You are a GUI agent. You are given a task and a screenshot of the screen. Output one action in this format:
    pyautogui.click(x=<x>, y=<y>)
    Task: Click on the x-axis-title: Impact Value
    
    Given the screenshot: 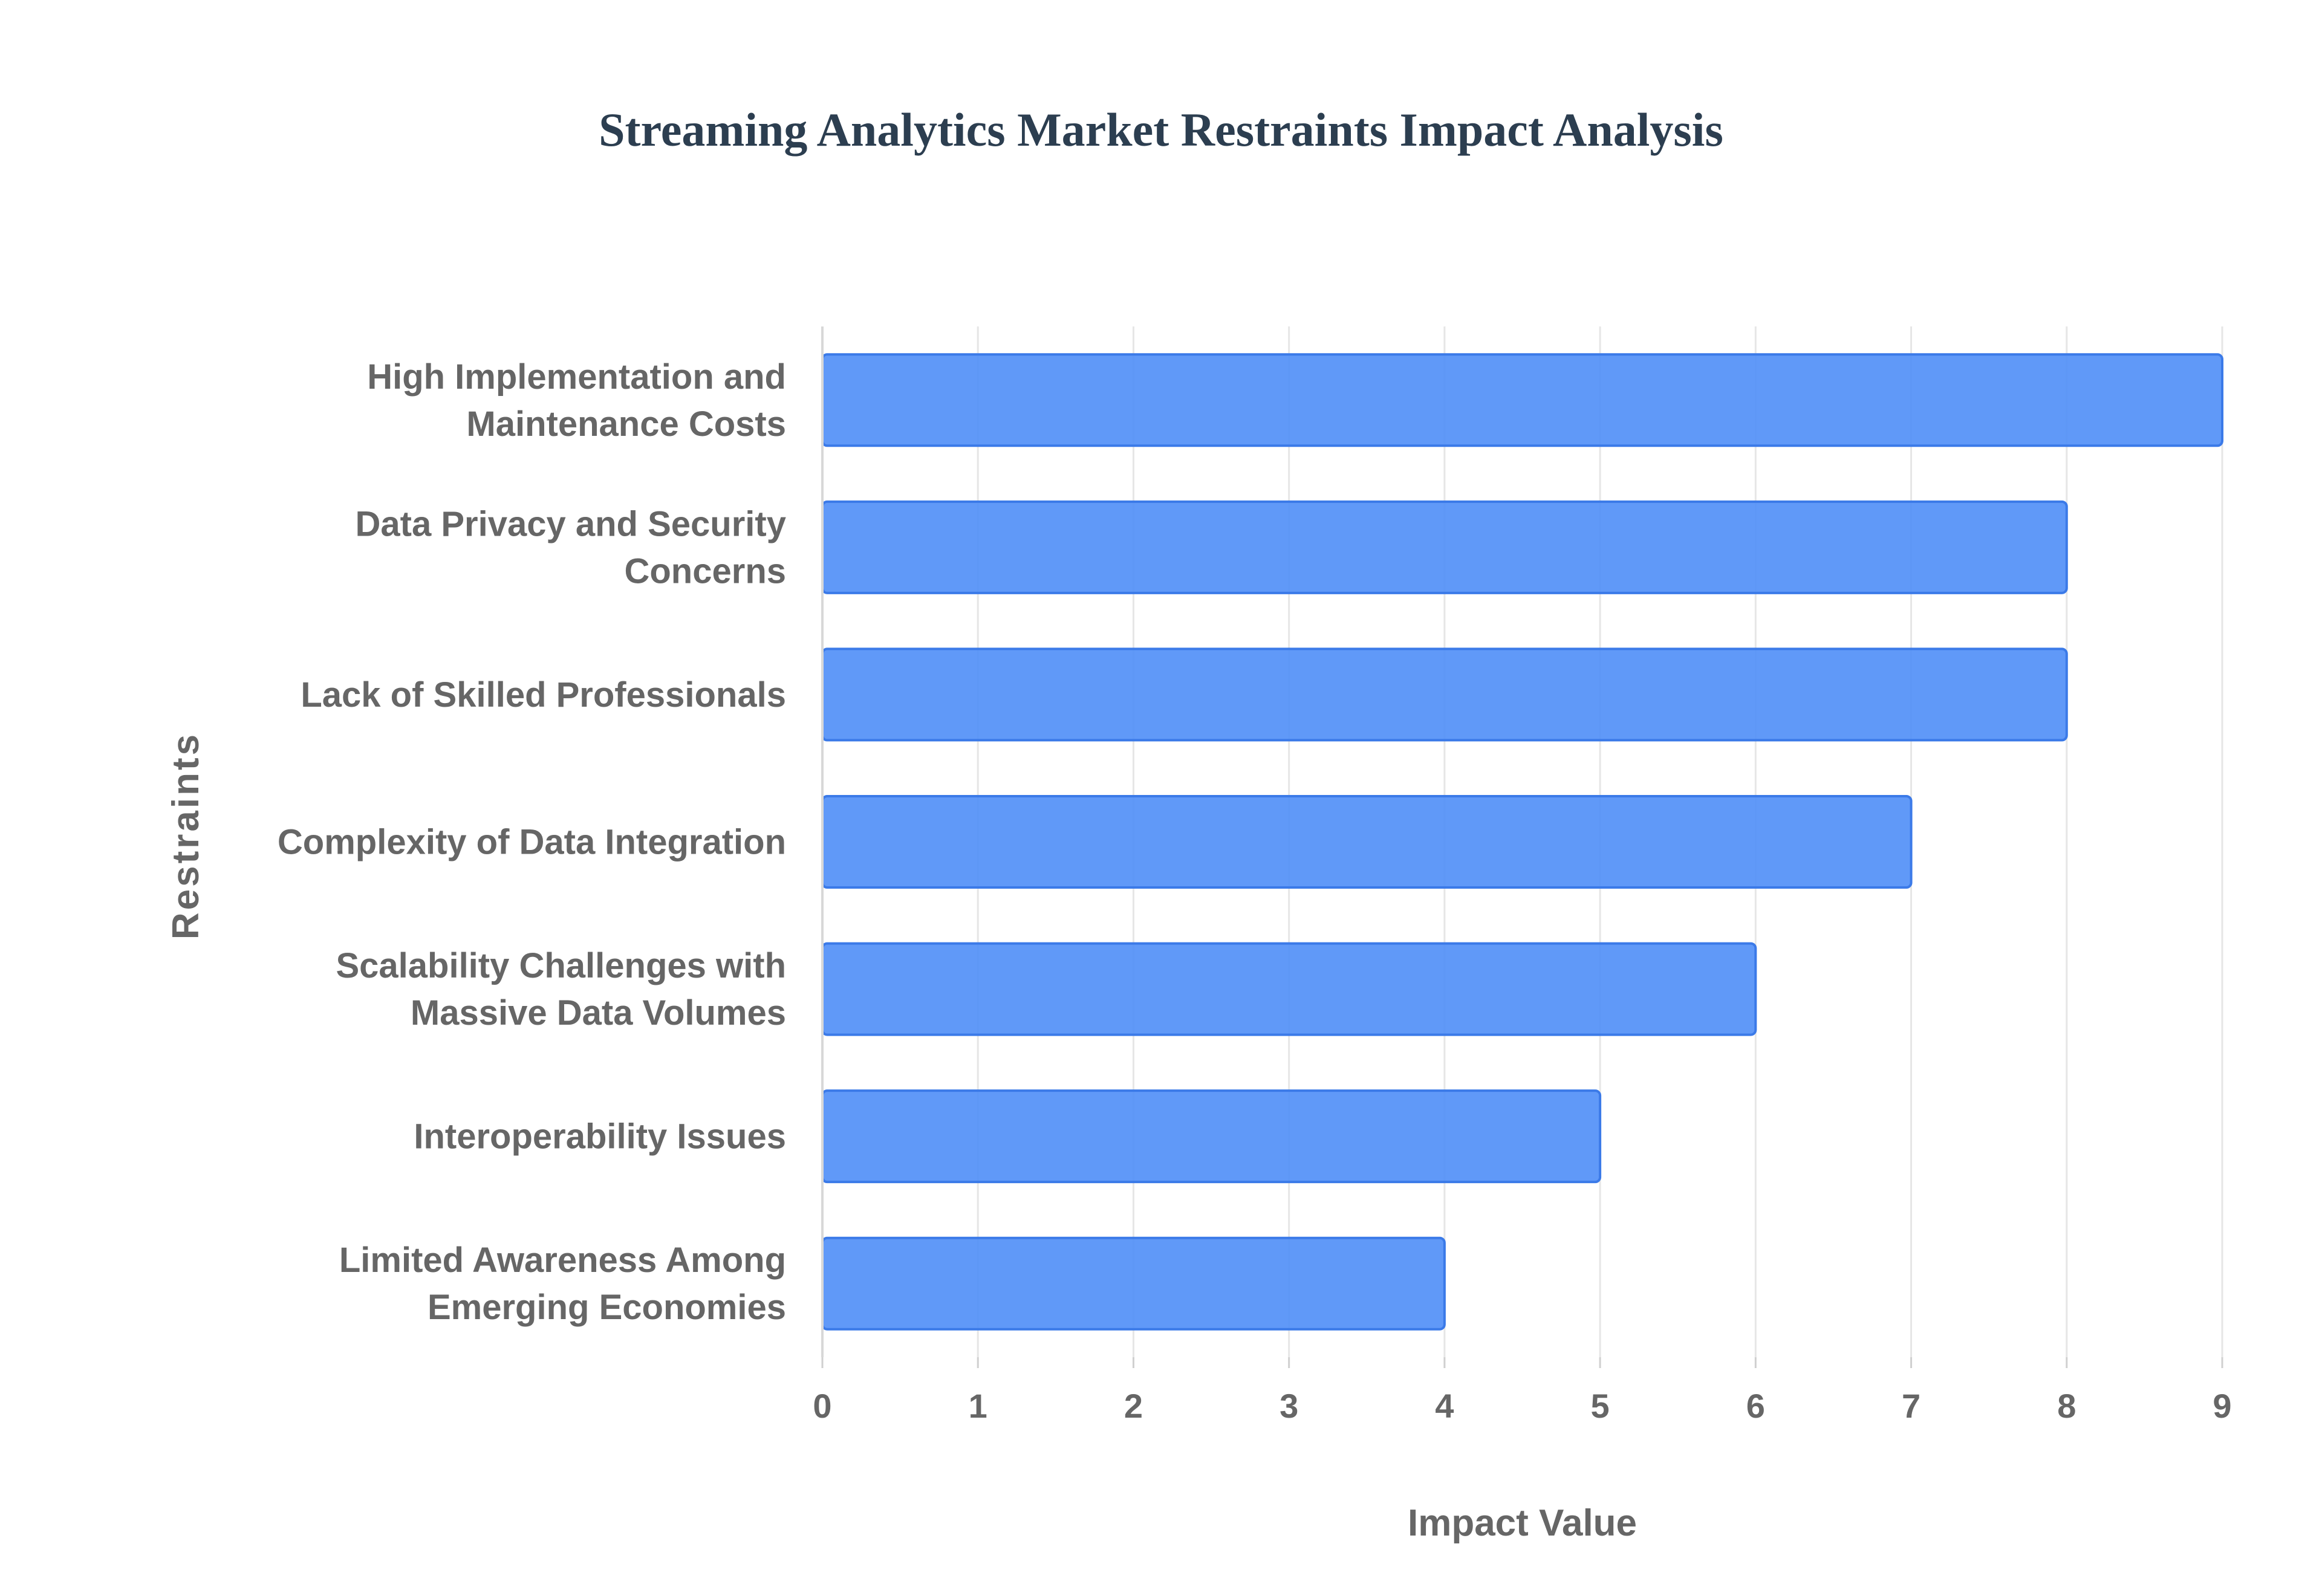 What is the action you would take?
    pyautogui.click(x=1523, y=1523)
    